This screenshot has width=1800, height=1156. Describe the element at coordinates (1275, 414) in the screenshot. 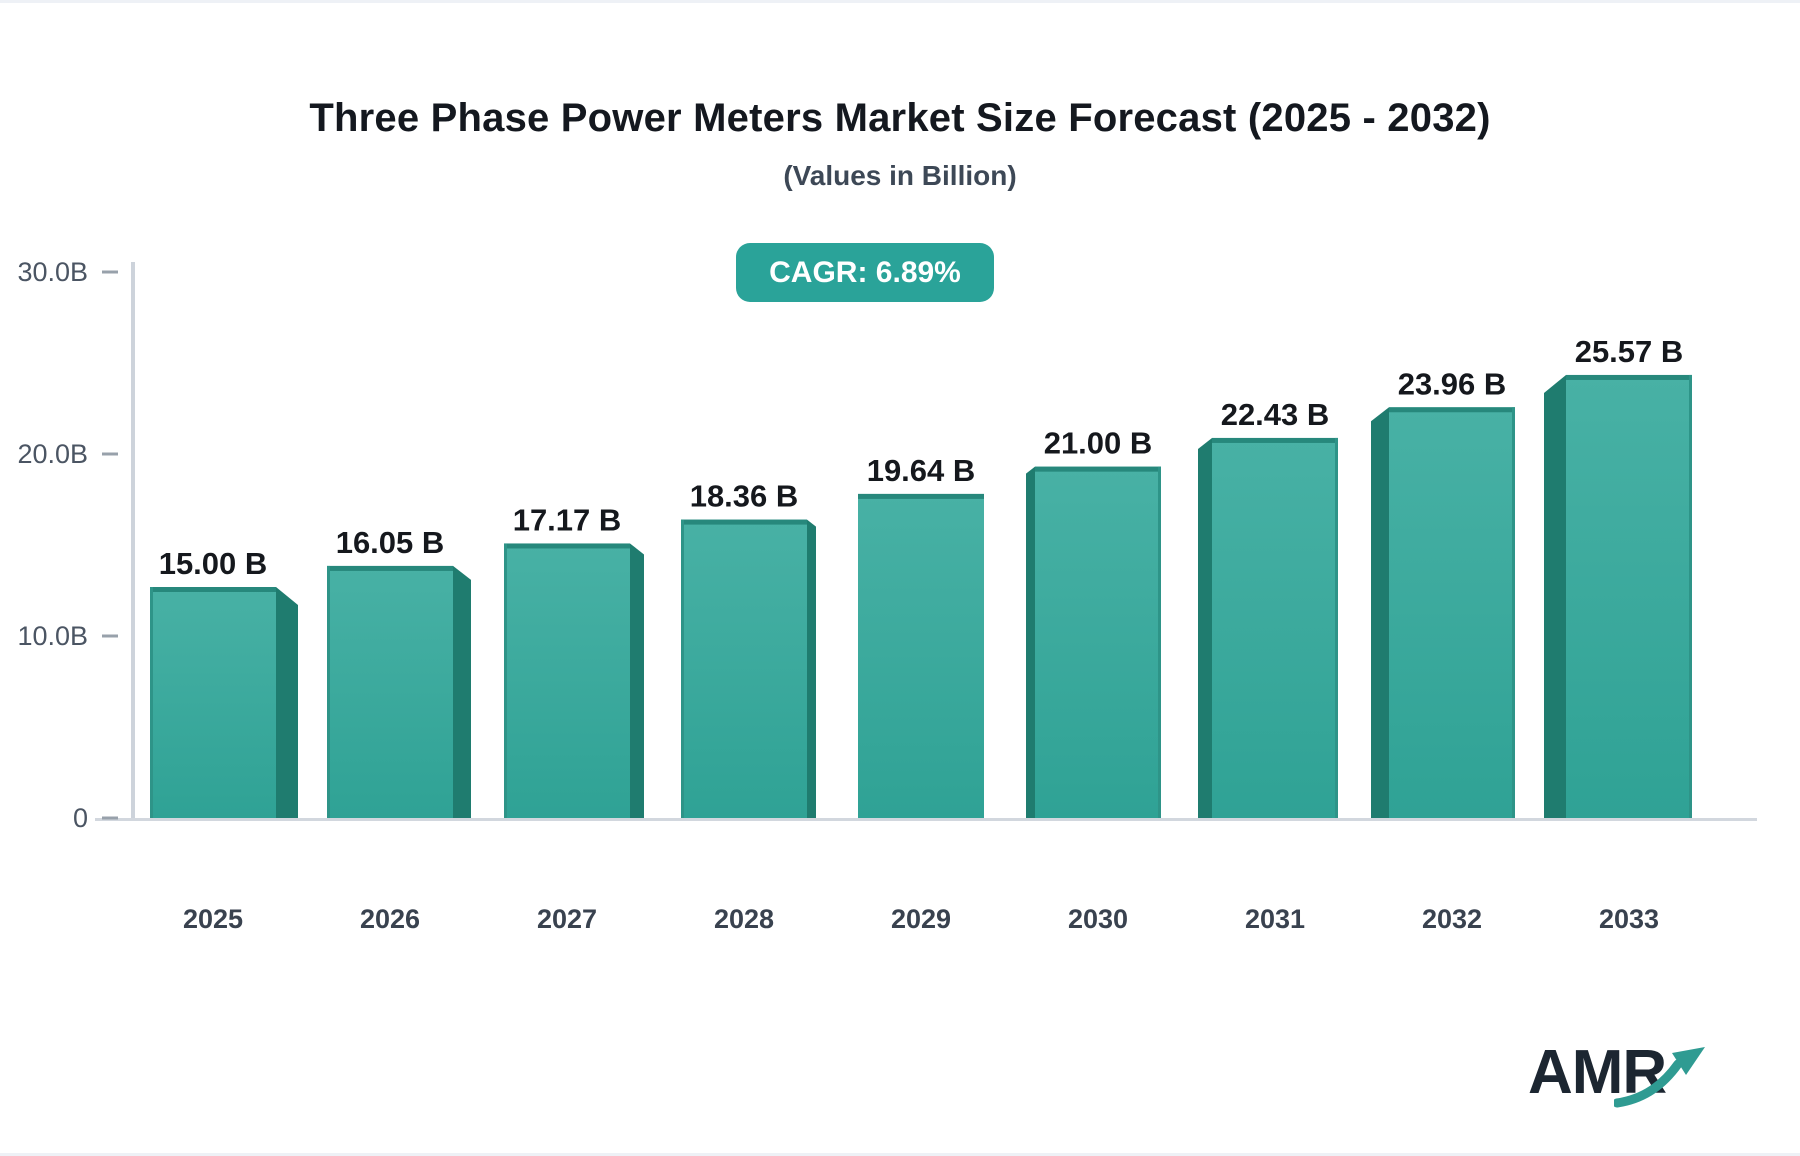

I see `bar-value-label: 22.43 B` at that location.